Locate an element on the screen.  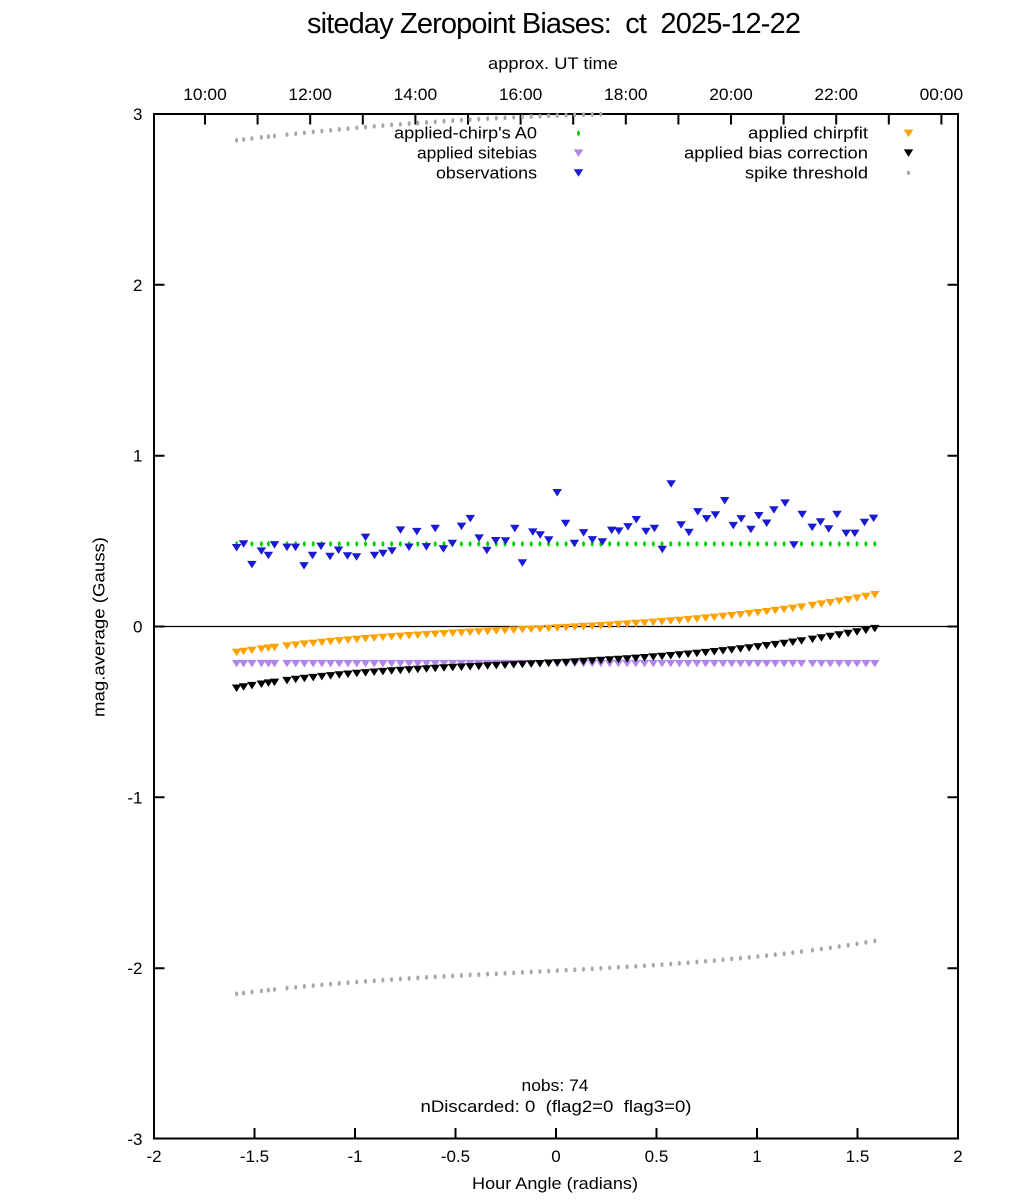
svg-text: -0.5 is located at coordinates (455, 1156).